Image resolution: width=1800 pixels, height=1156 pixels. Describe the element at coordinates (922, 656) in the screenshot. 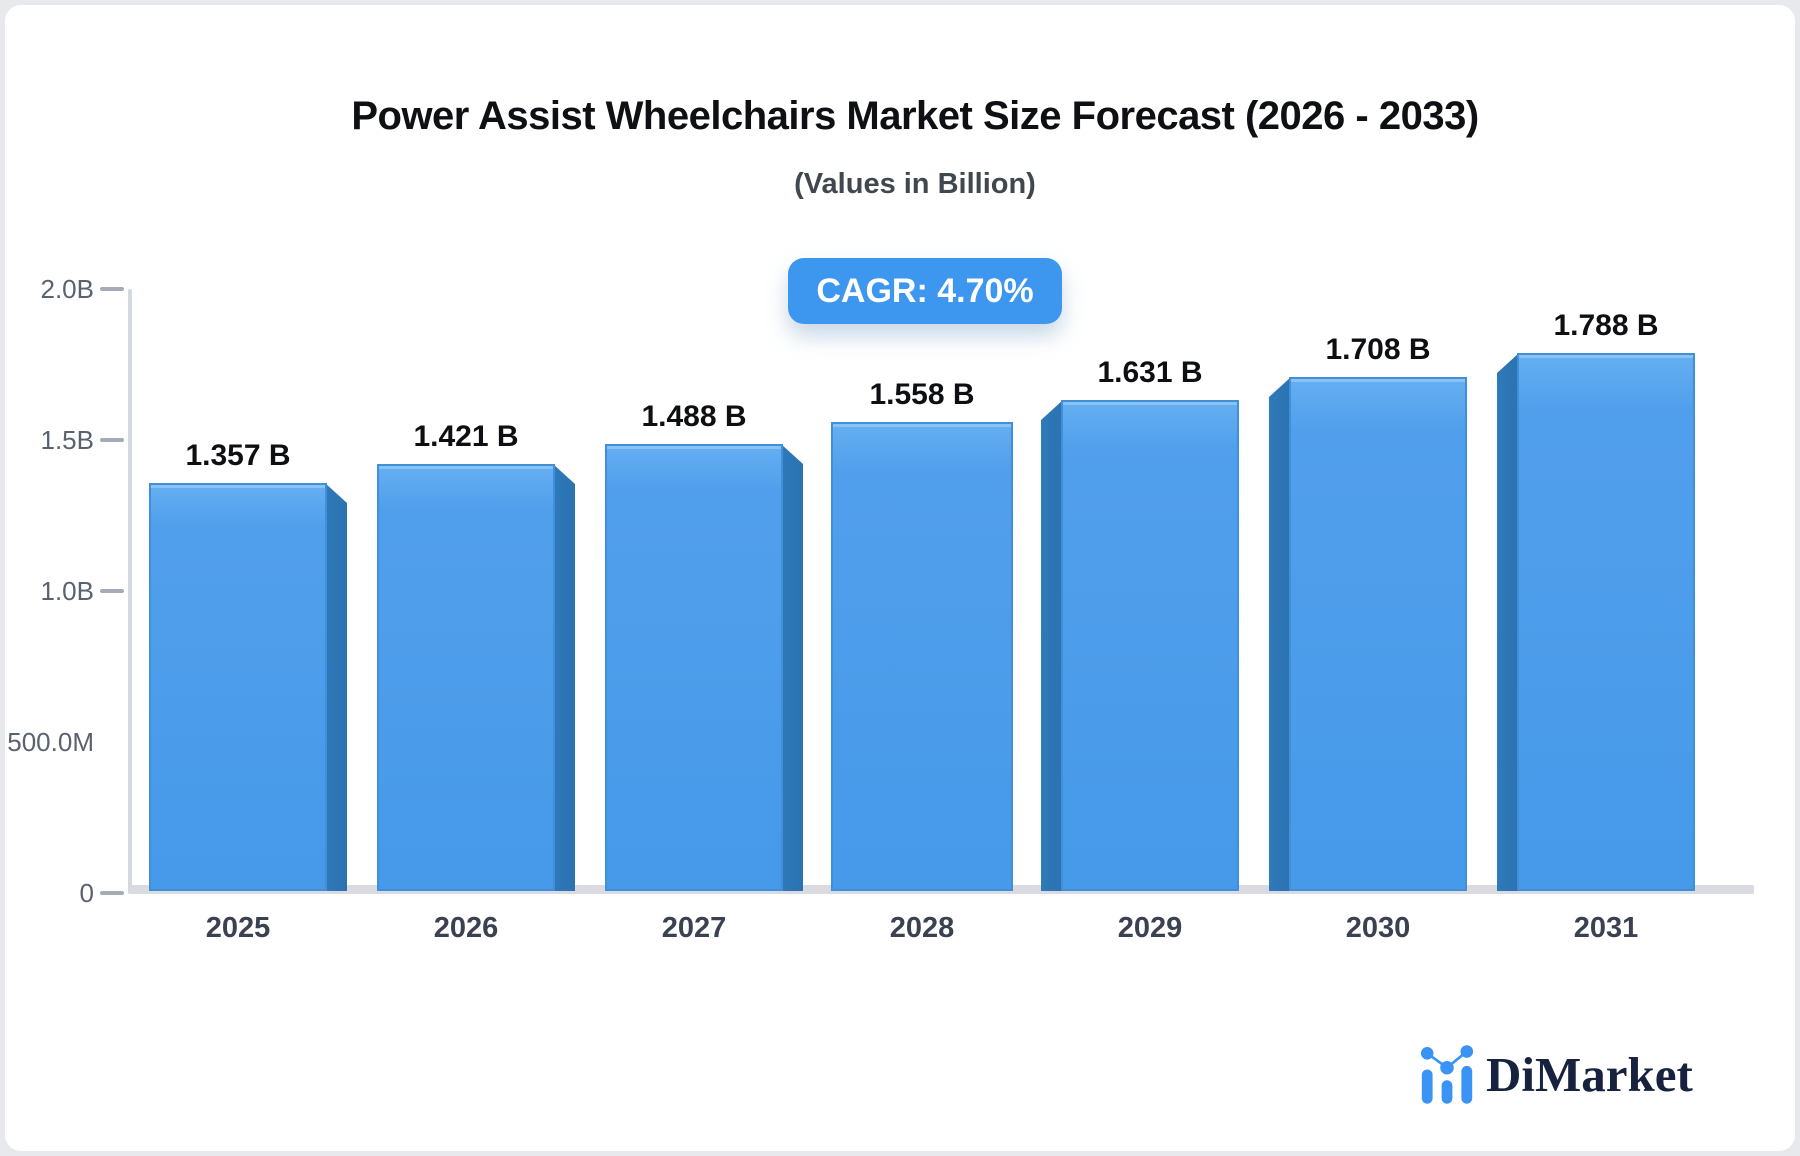

I see `bar-2028` at that location.